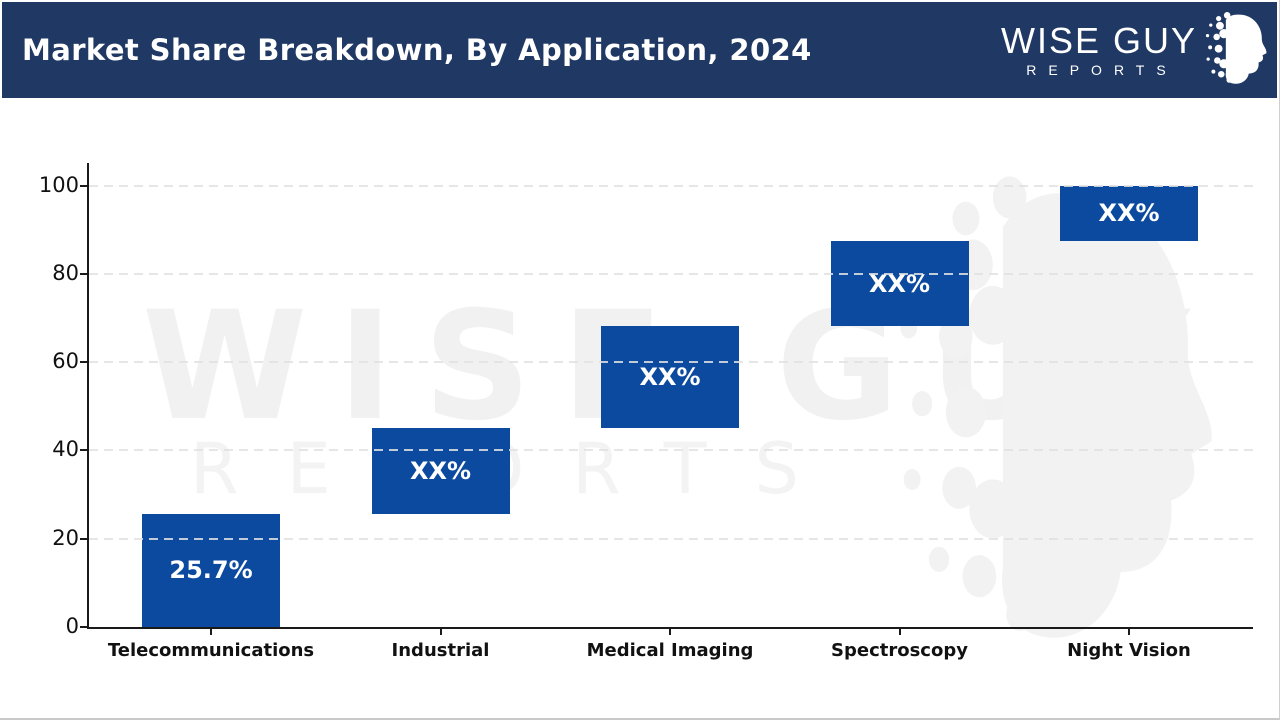 This screenshot has height=720, width=1280. I want to click on watermark-subtext: REPORTS, so click(518, 469).